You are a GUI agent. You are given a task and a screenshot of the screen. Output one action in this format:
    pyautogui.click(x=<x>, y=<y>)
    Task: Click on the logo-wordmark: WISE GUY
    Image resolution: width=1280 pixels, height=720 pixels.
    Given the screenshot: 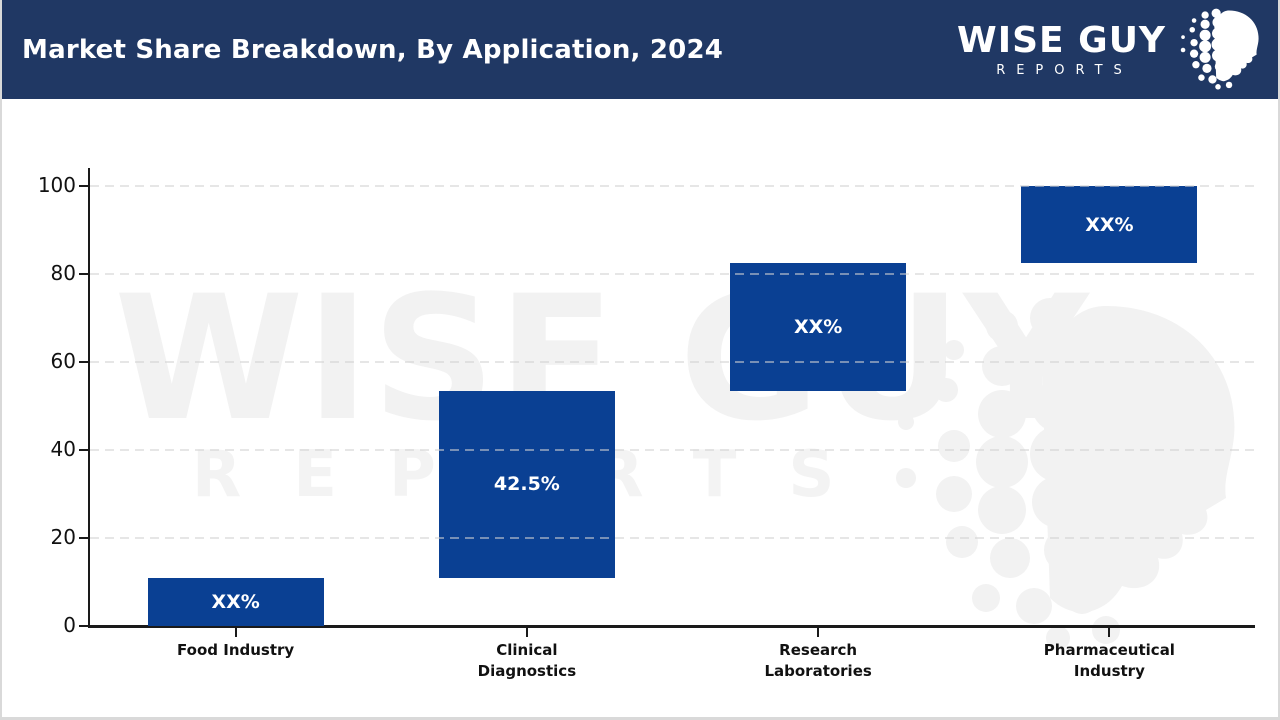 What is the action you would take?
    pyautogui.click(x=1061, y=40)
    